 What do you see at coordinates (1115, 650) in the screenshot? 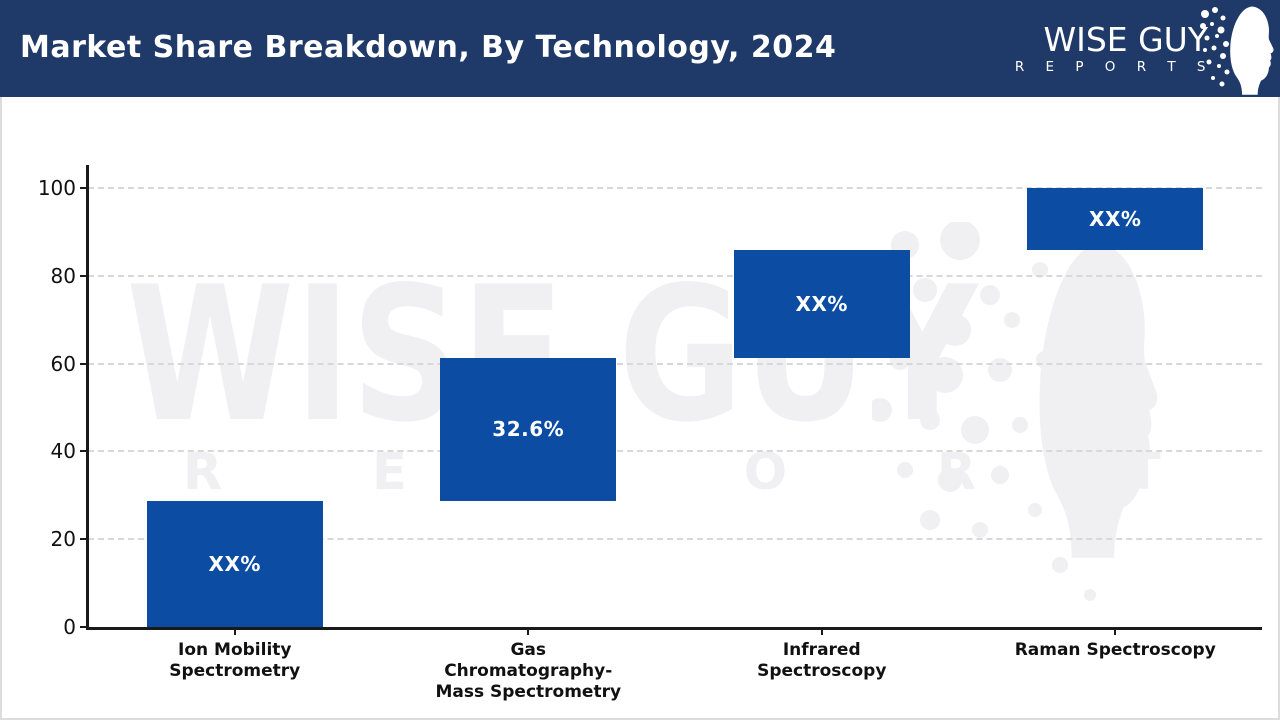
I see `x-category-label: Raman Spectroscopy` at bounding box center [1115, 650].